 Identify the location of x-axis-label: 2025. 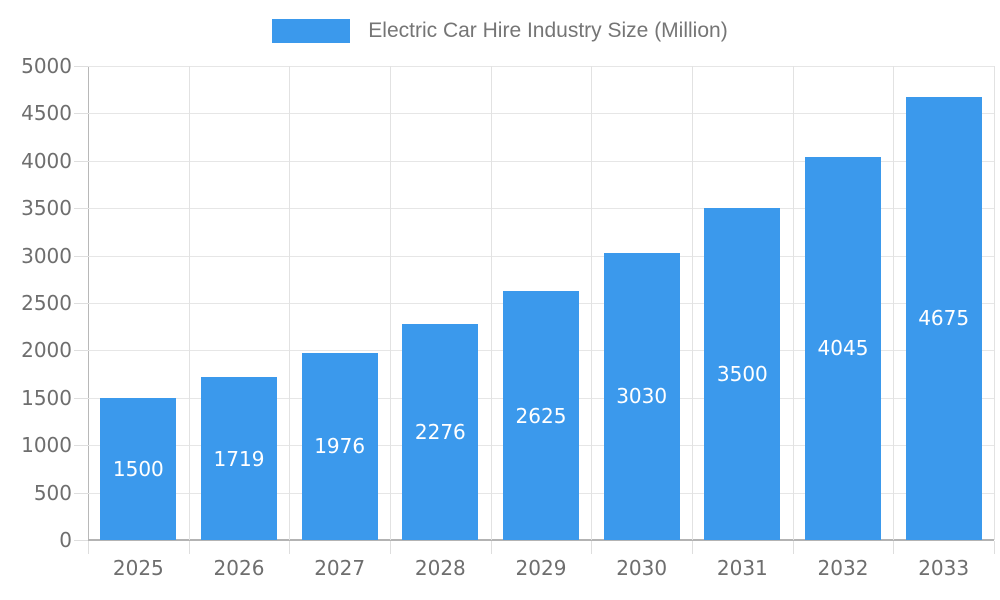
(138, 568).